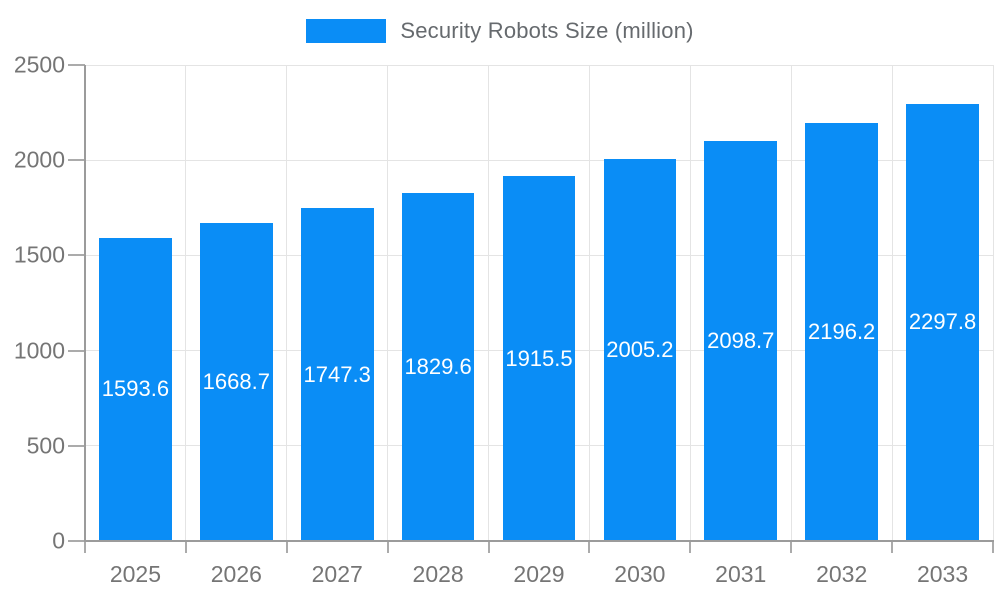 The width and height of the screenshot is (1000, 600). Describe the element at coordinates (236, 574) in the screenshot. I see `x-axis-label: 2026` at that location.